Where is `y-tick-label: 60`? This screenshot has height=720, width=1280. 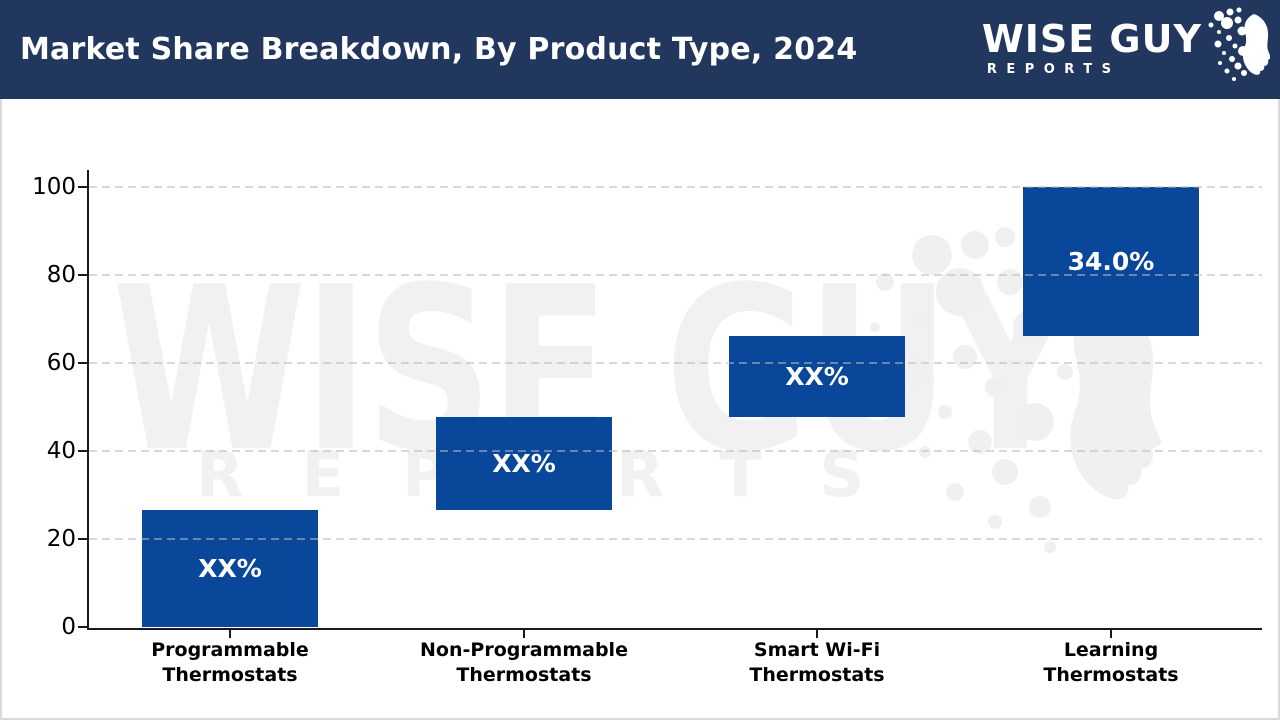
y-tick-label: 60 is located at coordinates (61, 363).